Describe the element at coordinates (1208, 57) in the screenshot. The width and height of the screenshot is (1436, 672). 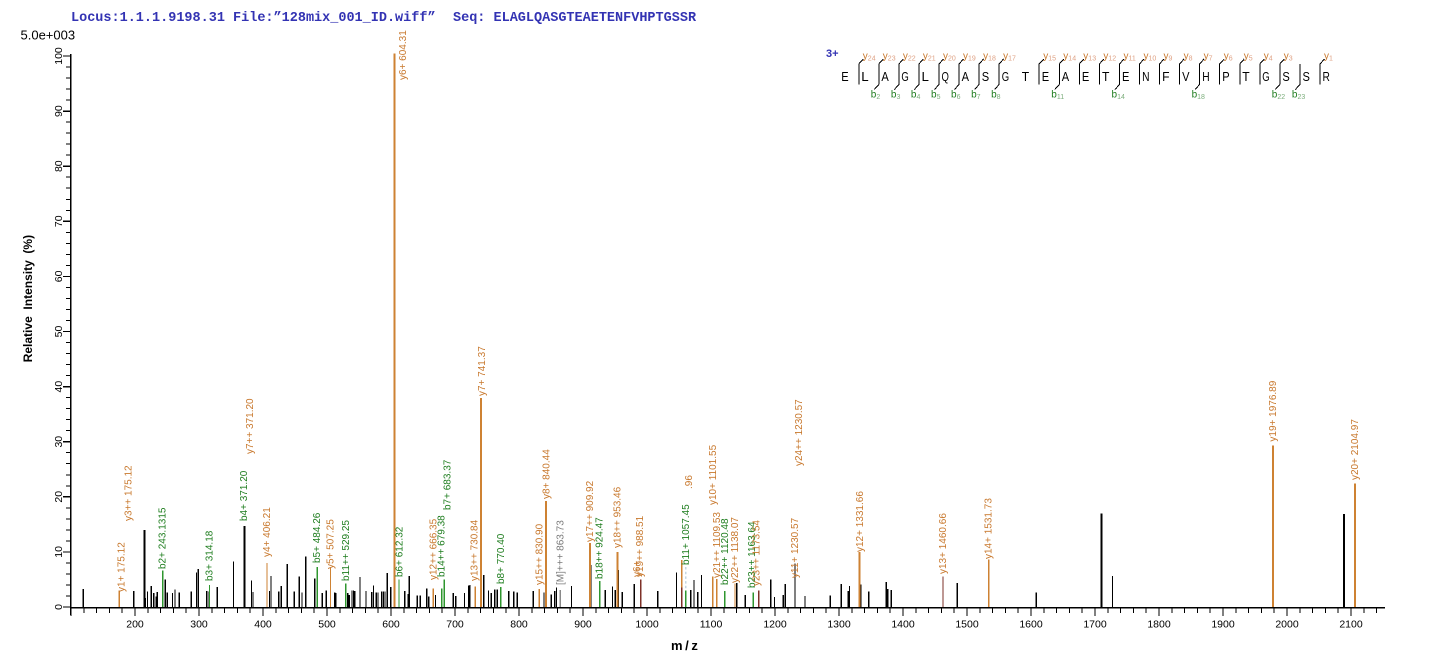
I see `svg-text: y7` at that location.